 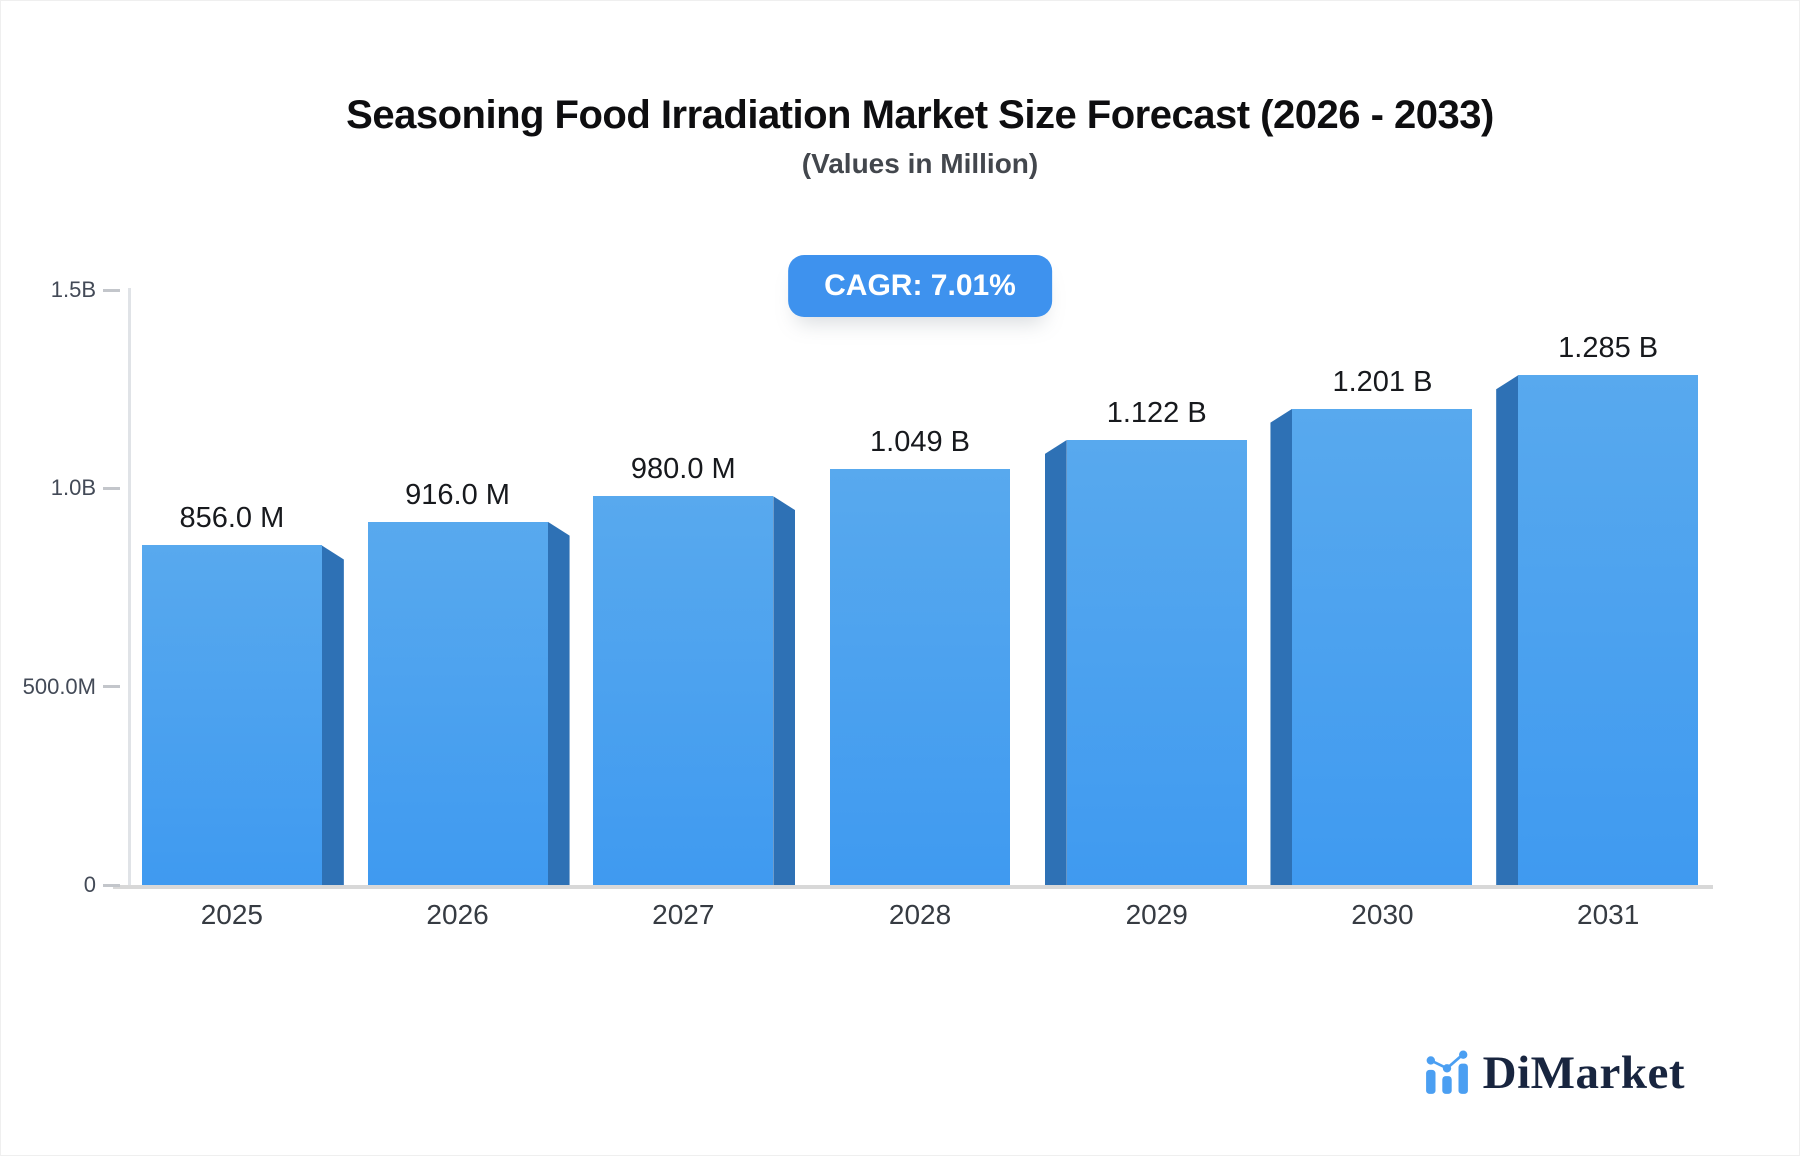 I want to click on bar-2030: 1.201 B, so click(x=1371, y=625).